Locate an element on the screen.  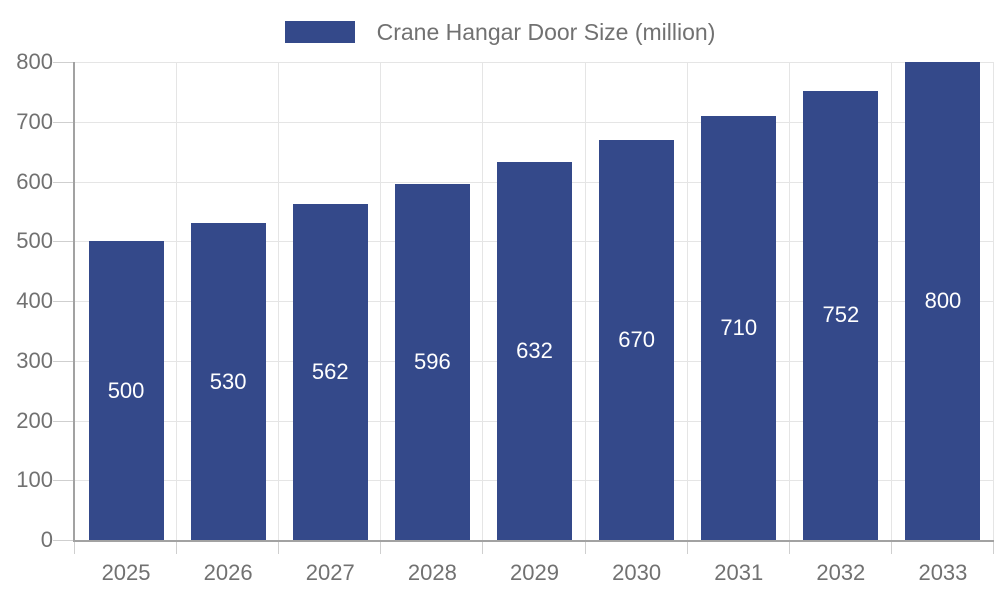
bar: 752 is located at coordinates (841, 315).